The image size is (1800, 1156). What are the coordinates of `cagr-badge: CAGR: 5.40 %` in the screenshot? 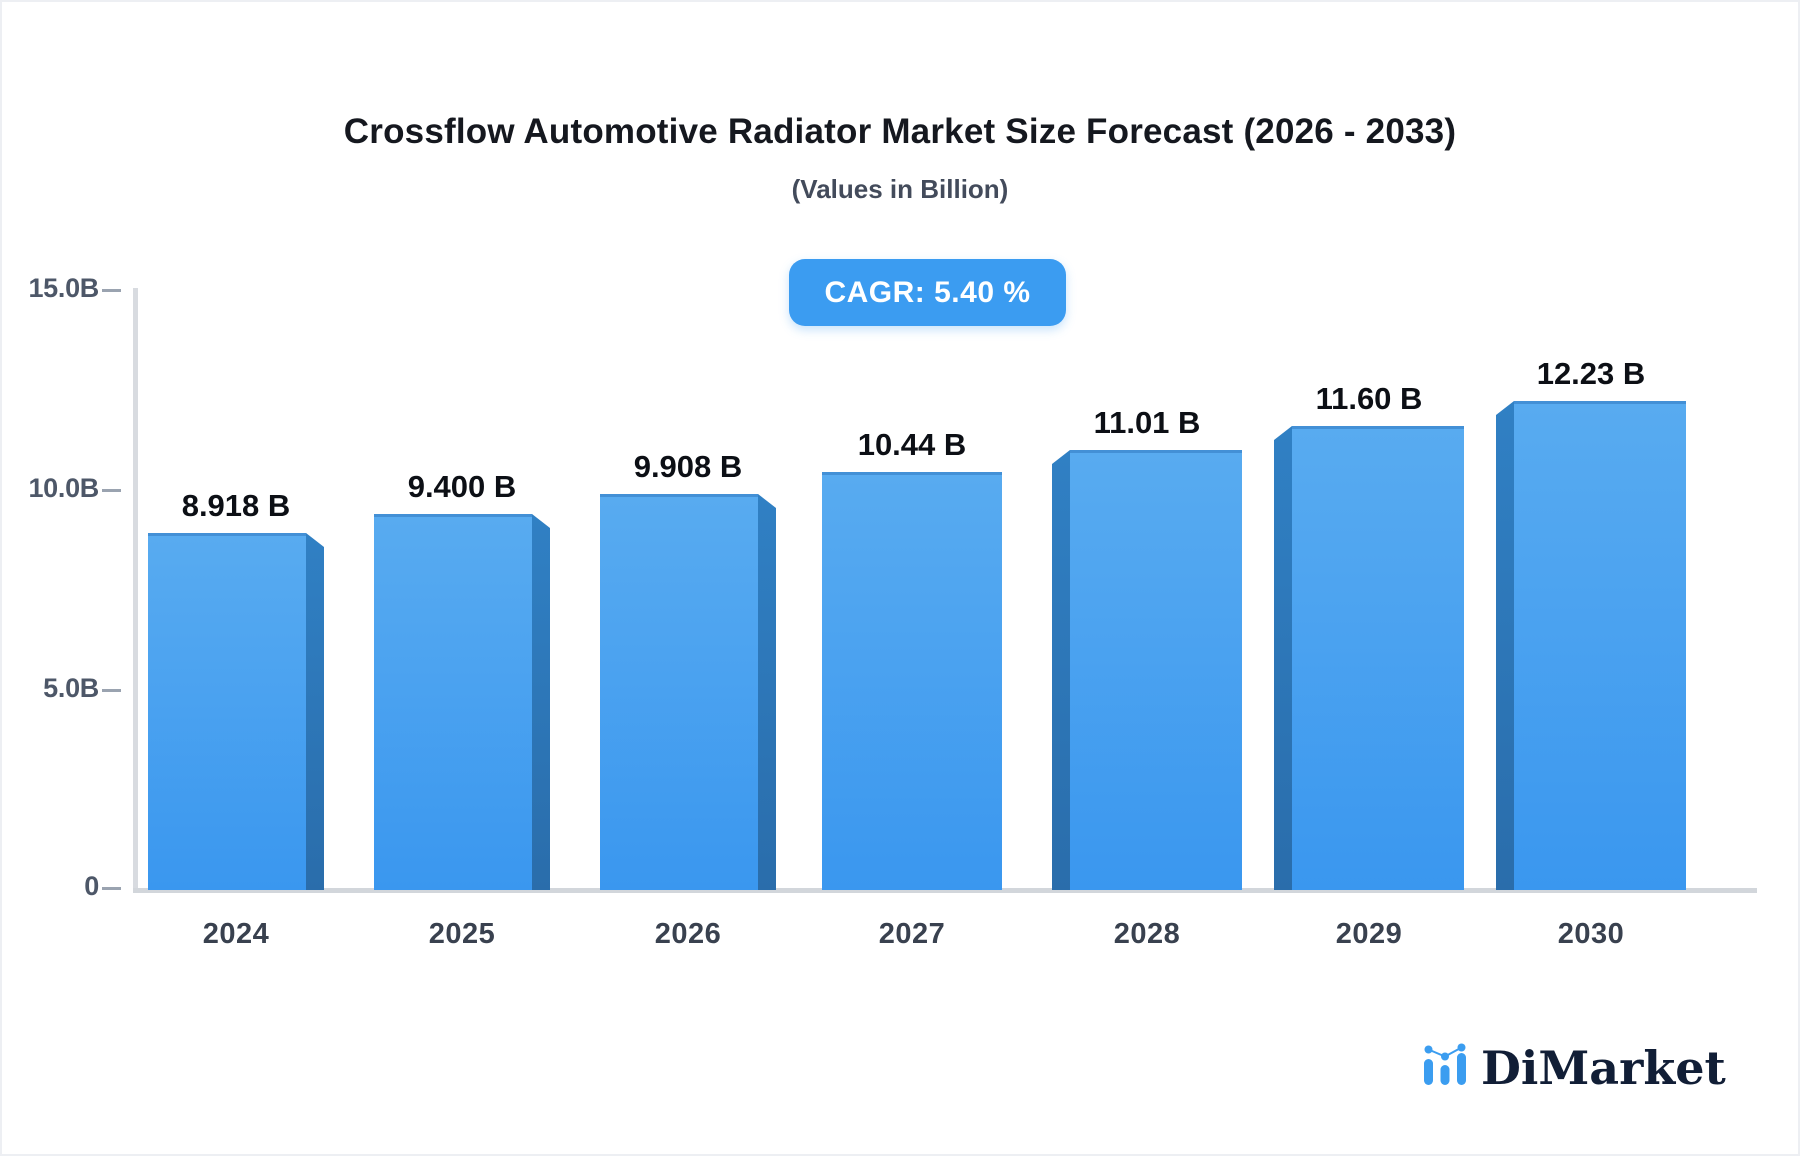 It's located at (927, 292).